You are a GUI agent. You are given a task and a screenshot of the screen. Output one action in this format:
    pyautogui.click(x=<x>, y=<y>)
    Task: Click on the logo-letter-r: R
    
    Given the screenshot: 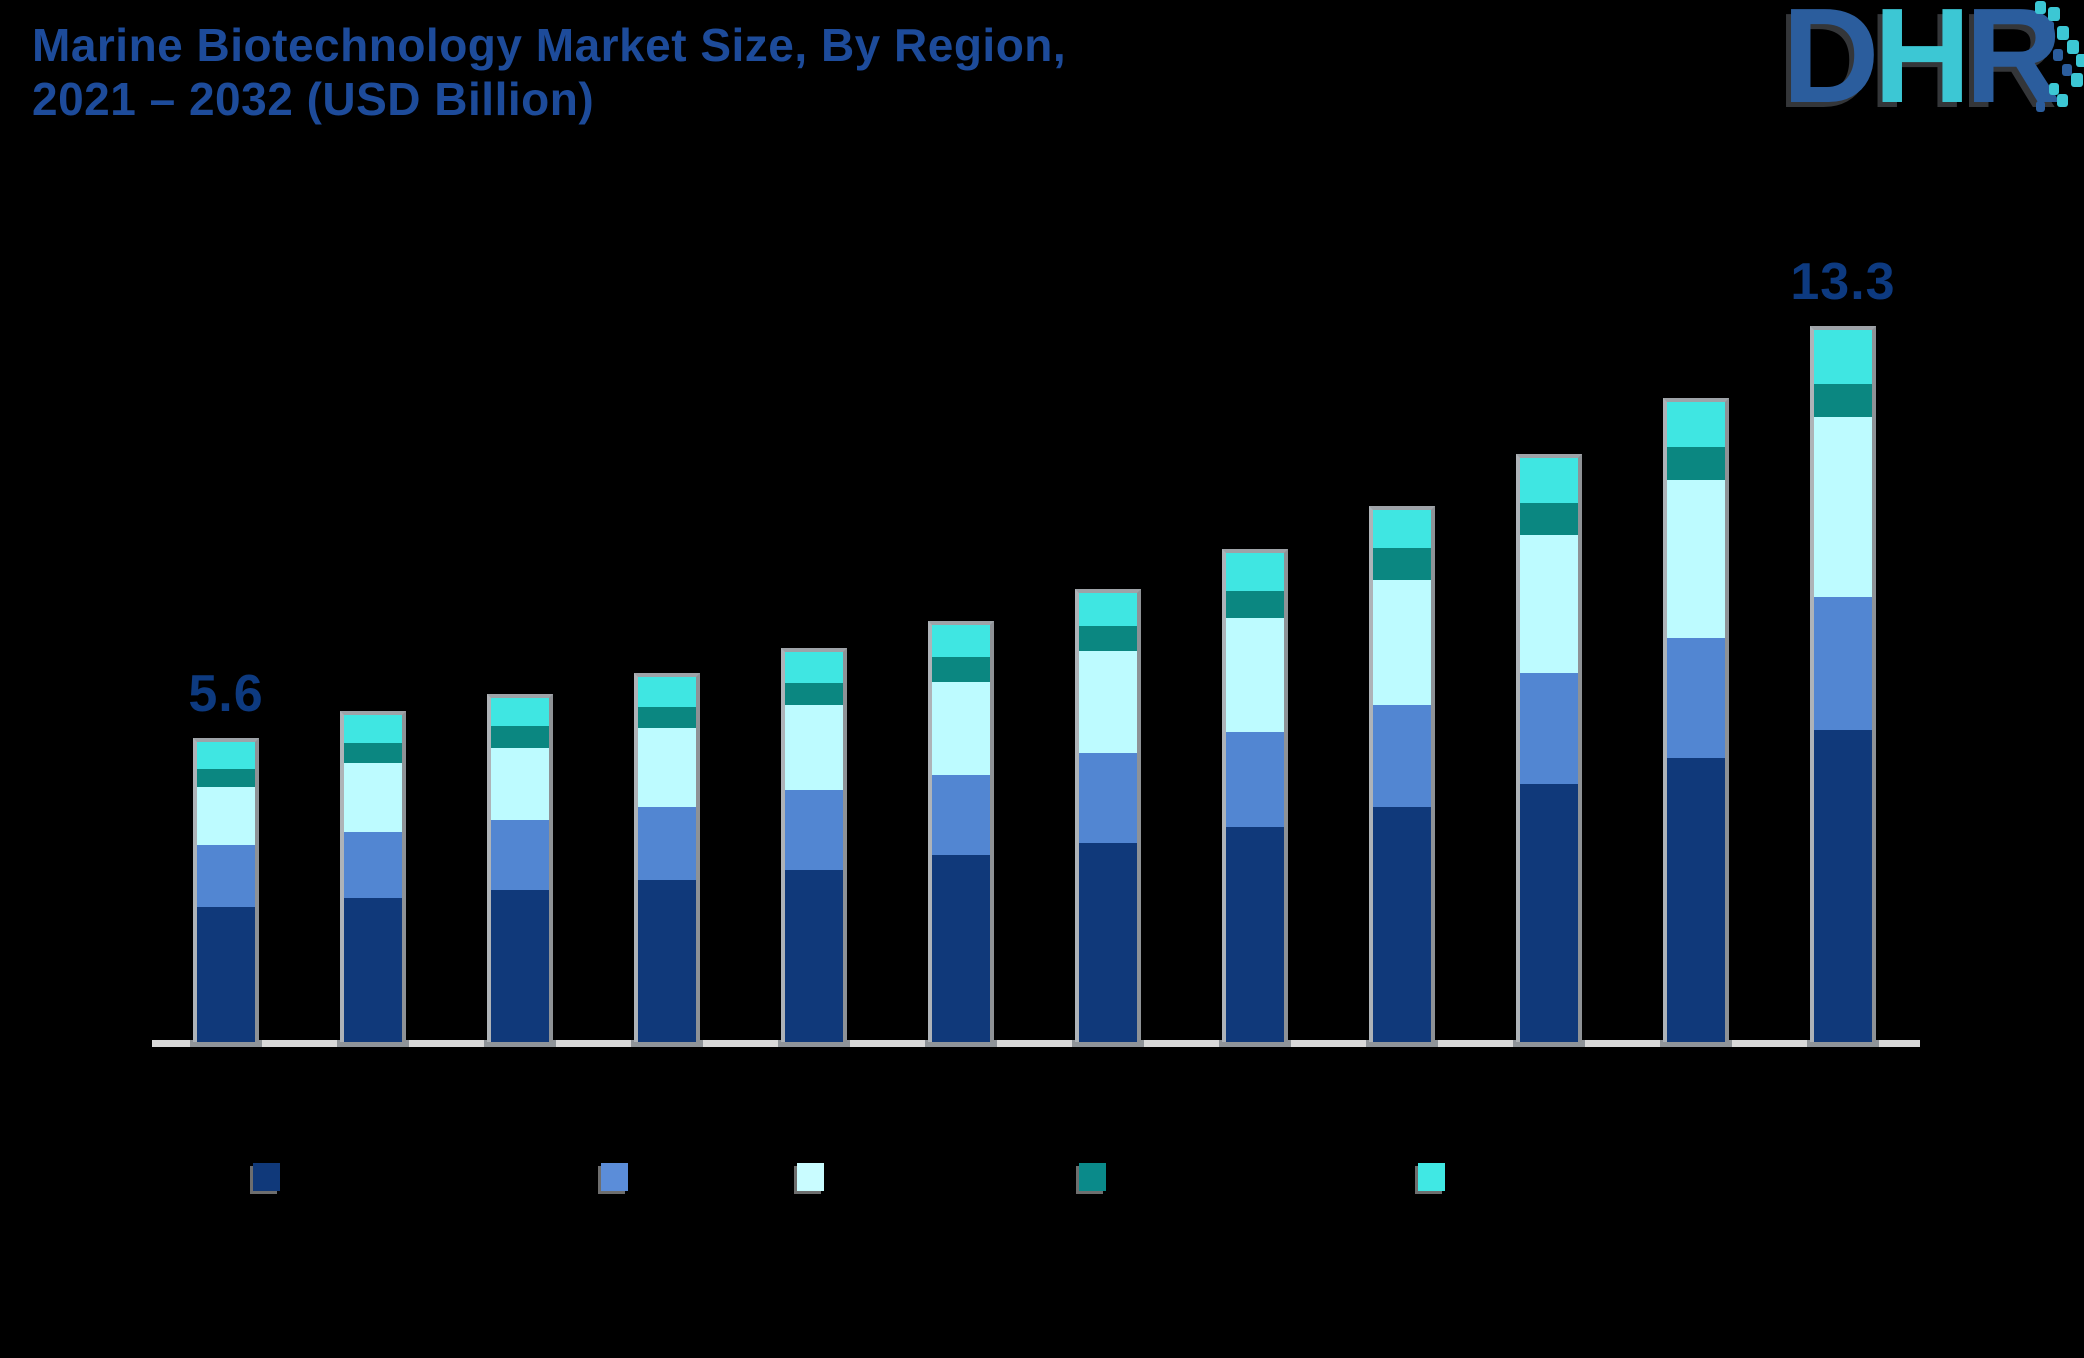 What is the action you would take?
    pyautogui.click(x=2013, y=65)
    